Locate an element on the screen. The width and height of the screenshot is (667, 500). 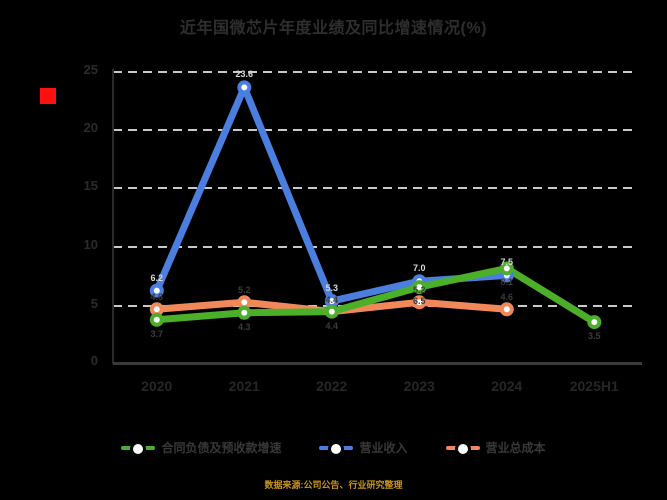
legend-item-2: 营业总成本 is located at coordinates (495, 448).